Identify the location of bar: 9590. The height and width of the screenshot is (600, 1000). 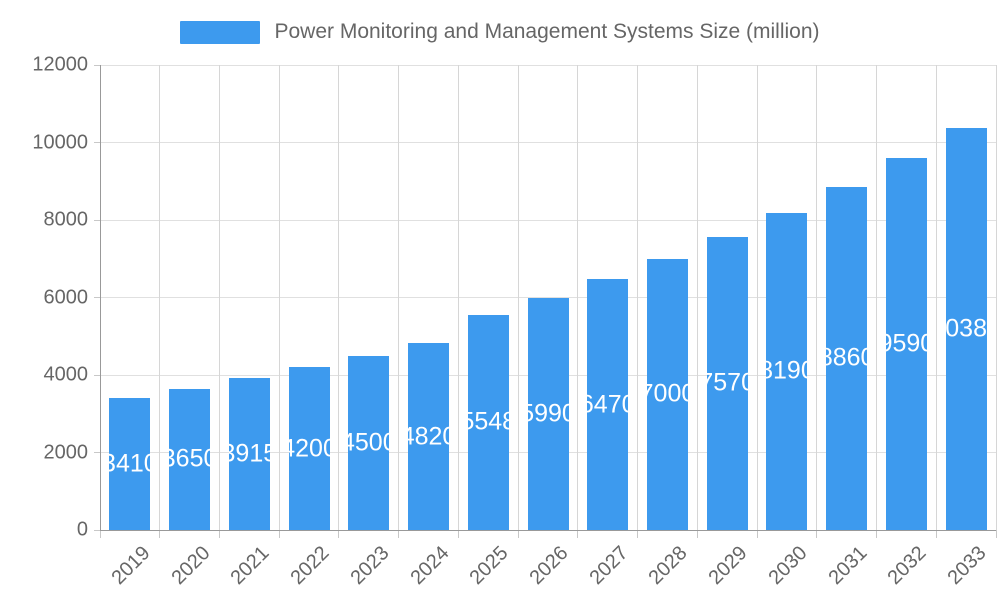
(906, 344).